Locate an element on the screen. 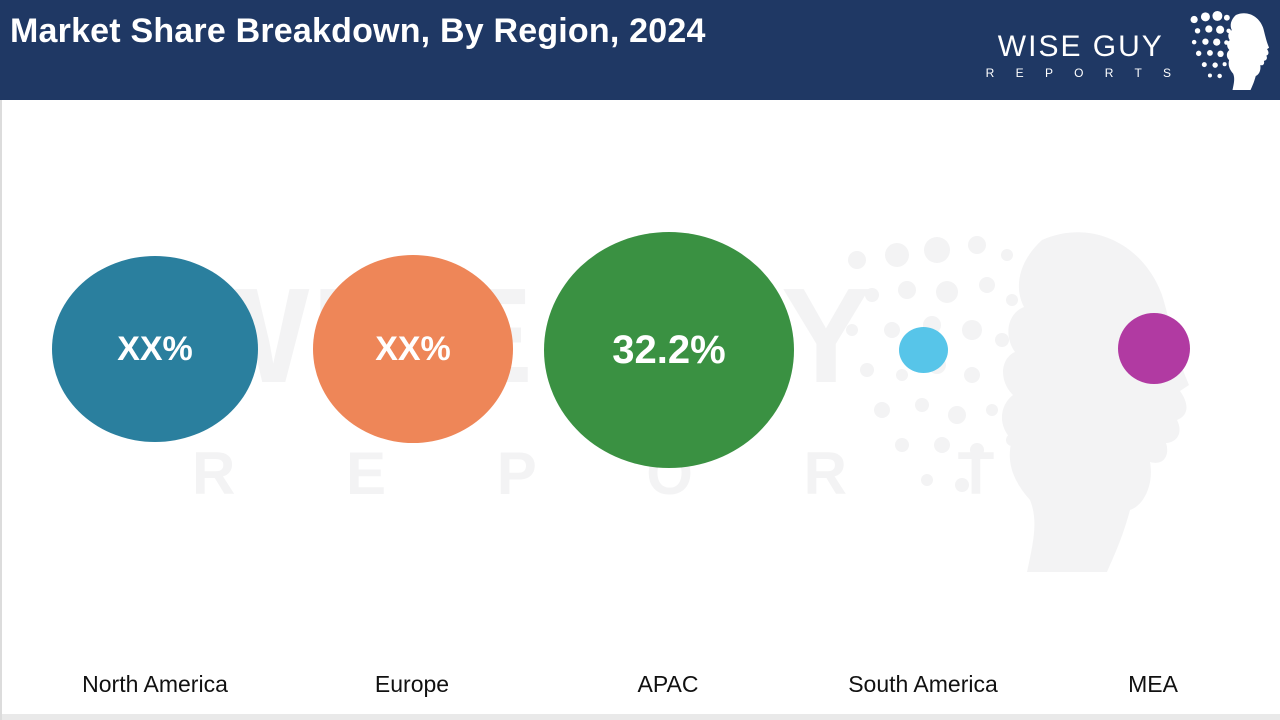  bubble-apac: 32.2% is located at coordinates (669, 350).